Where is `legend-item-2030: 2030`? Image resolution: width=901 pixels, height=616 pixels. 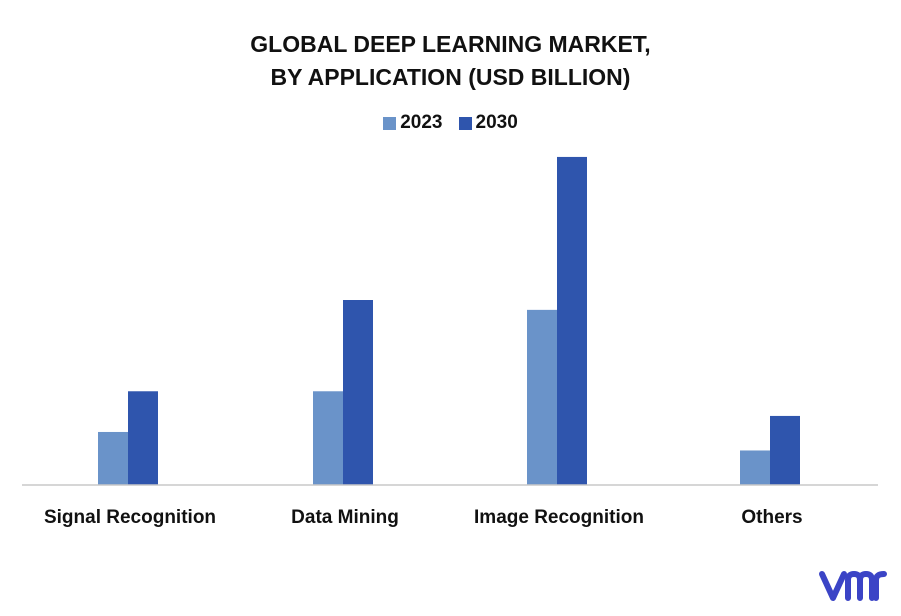
legend-item-2030: 2030 is located at coordinates (488, 123).